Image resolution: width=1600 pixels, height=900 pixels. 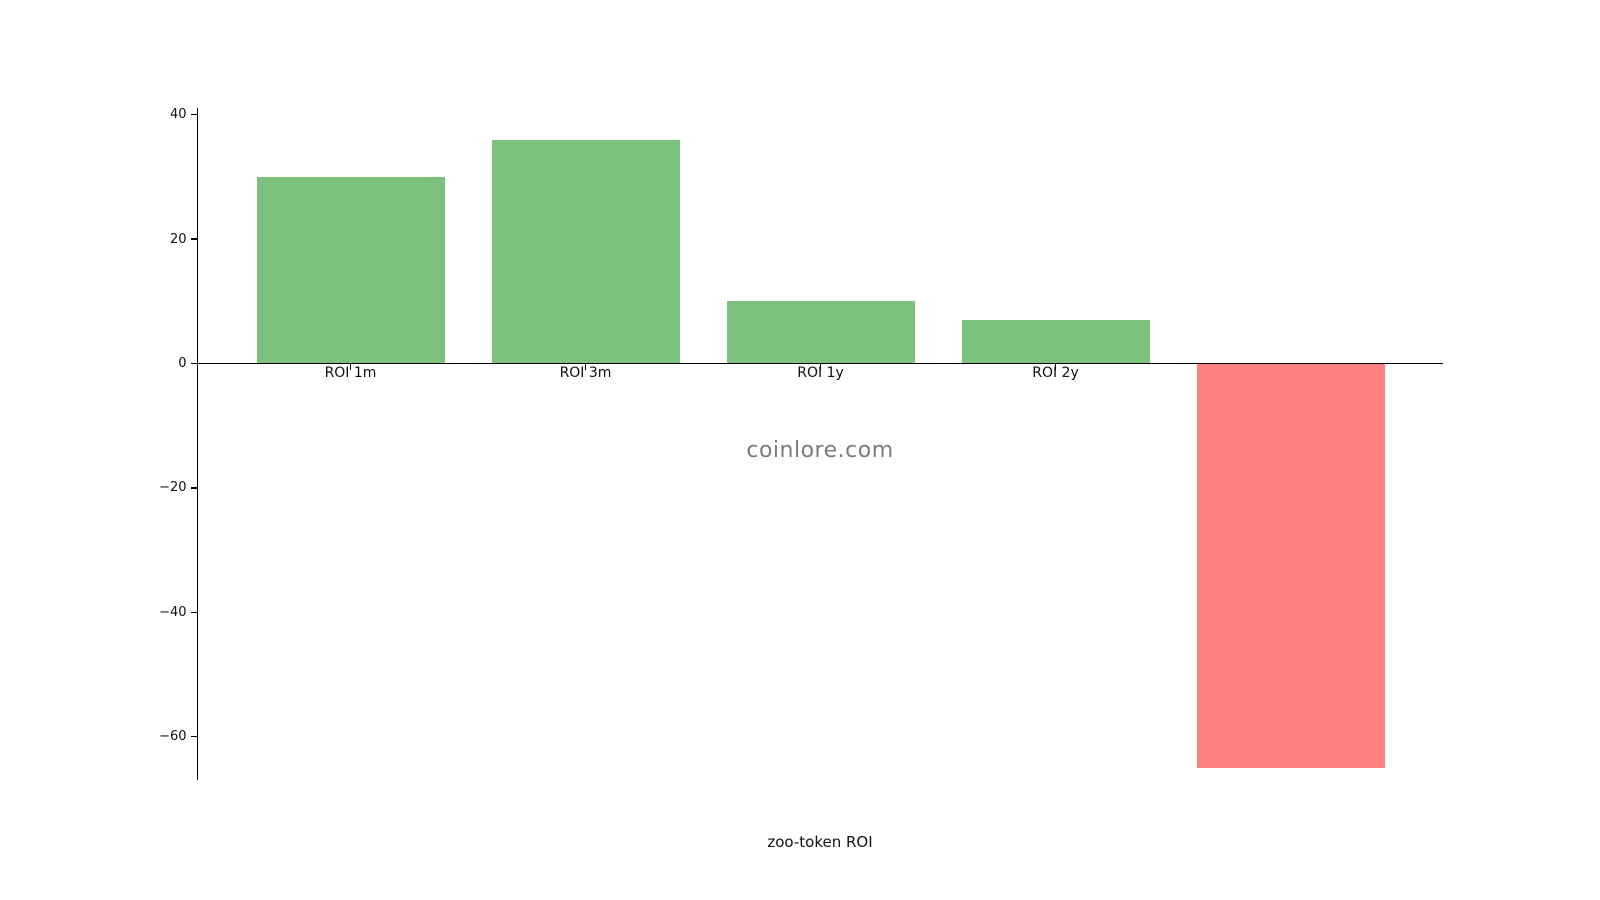 What do you see at coordinates (350, 270) in the screenshot?
I see `bar-roi-1m` at bounding box center [350, 270].